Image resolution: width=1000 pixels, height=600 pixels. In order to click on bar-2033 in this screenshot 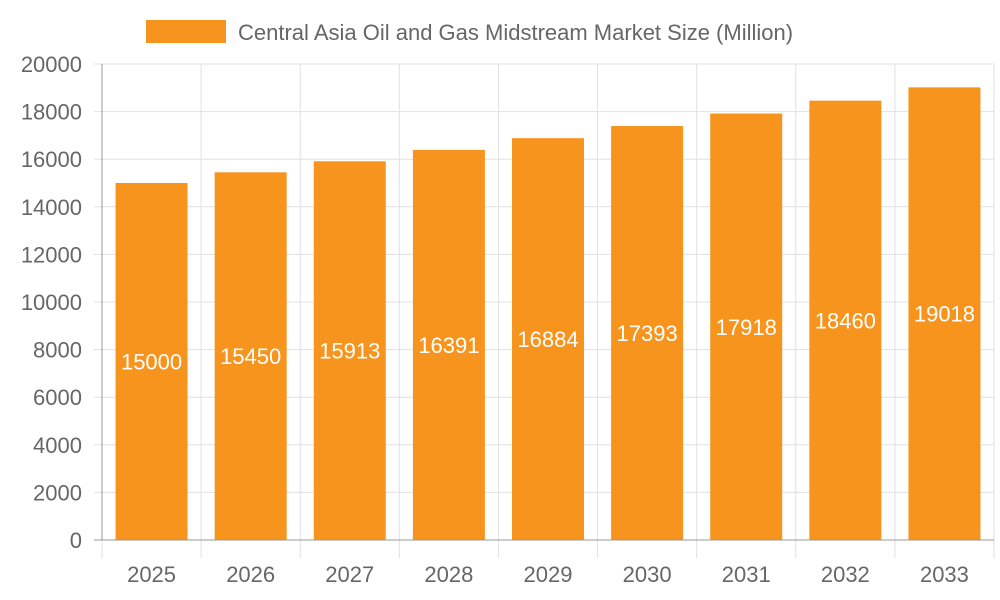, I will do `click(944, 314)`.